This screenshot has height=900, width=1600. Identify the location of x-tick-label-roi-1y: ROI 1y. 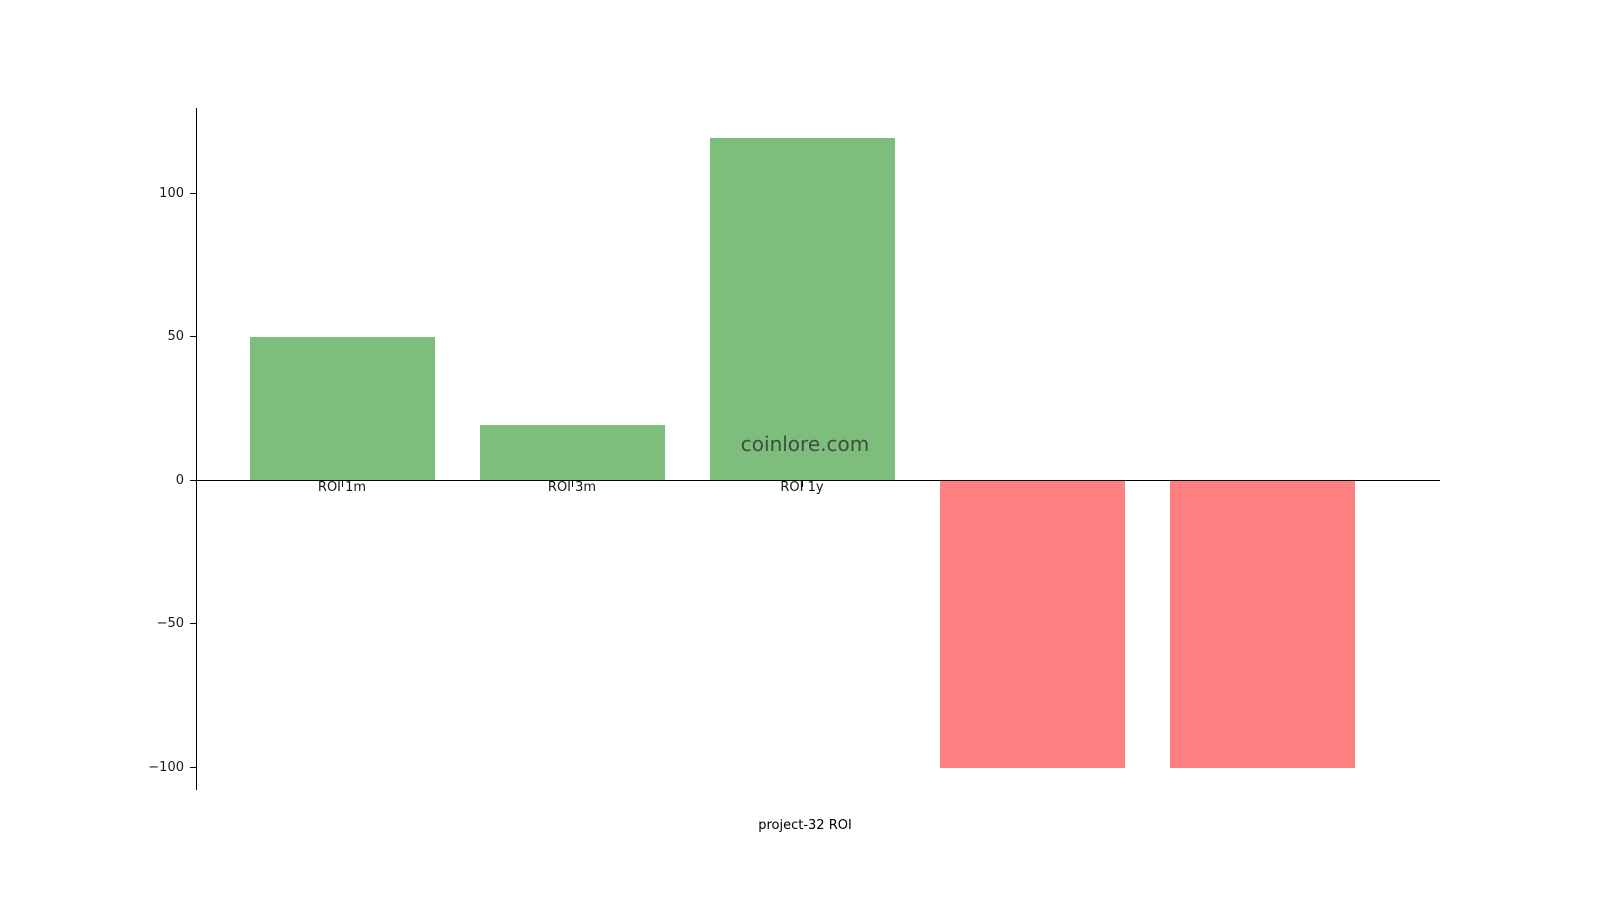
(802, 487).